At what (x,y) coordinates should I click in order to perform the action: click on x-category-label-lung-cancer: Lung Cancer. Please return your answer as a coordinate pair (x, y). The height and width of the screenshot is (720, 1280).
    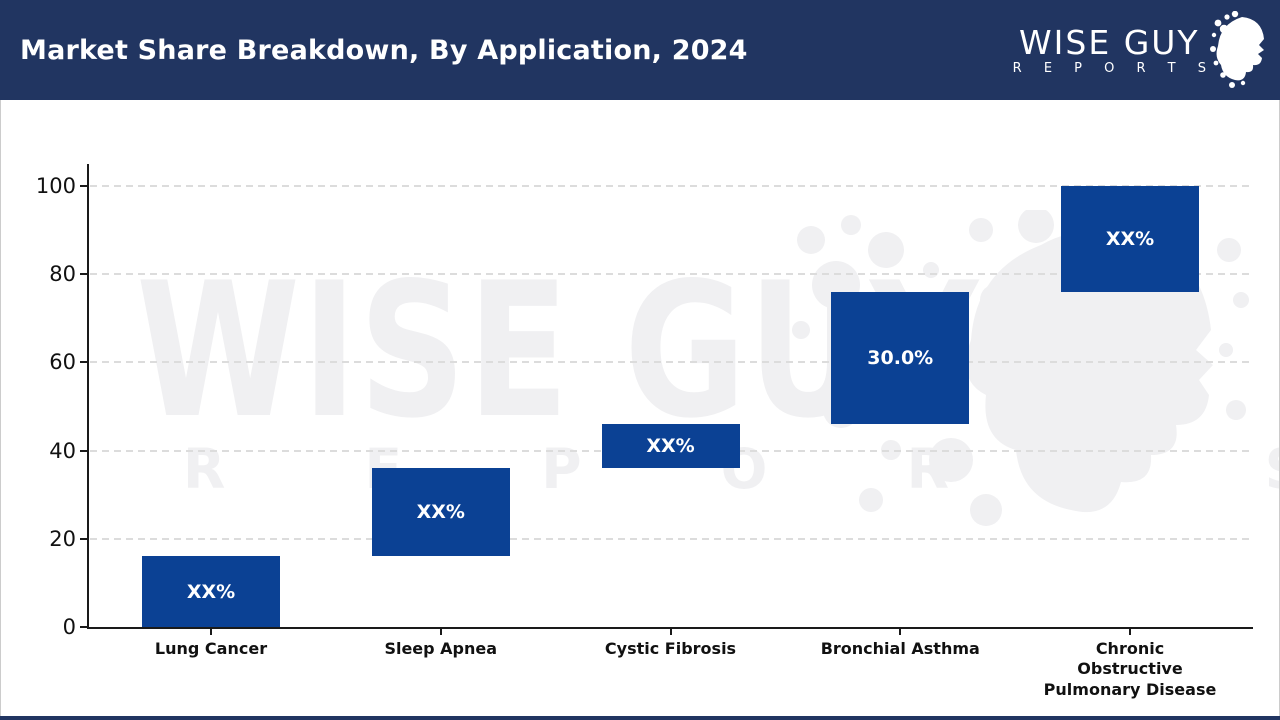
    Looking at the image, I should click on (211, 648).